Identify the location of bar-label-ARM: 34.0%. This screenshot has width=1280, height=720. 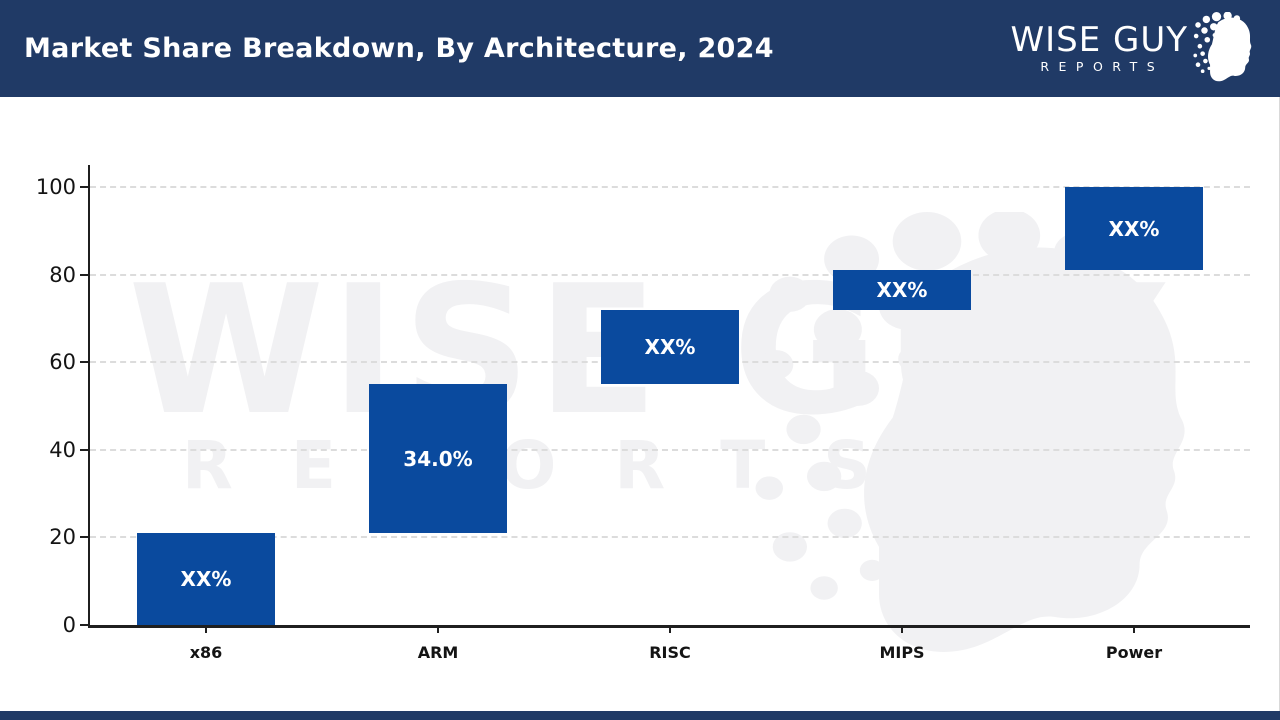
(438, 458).